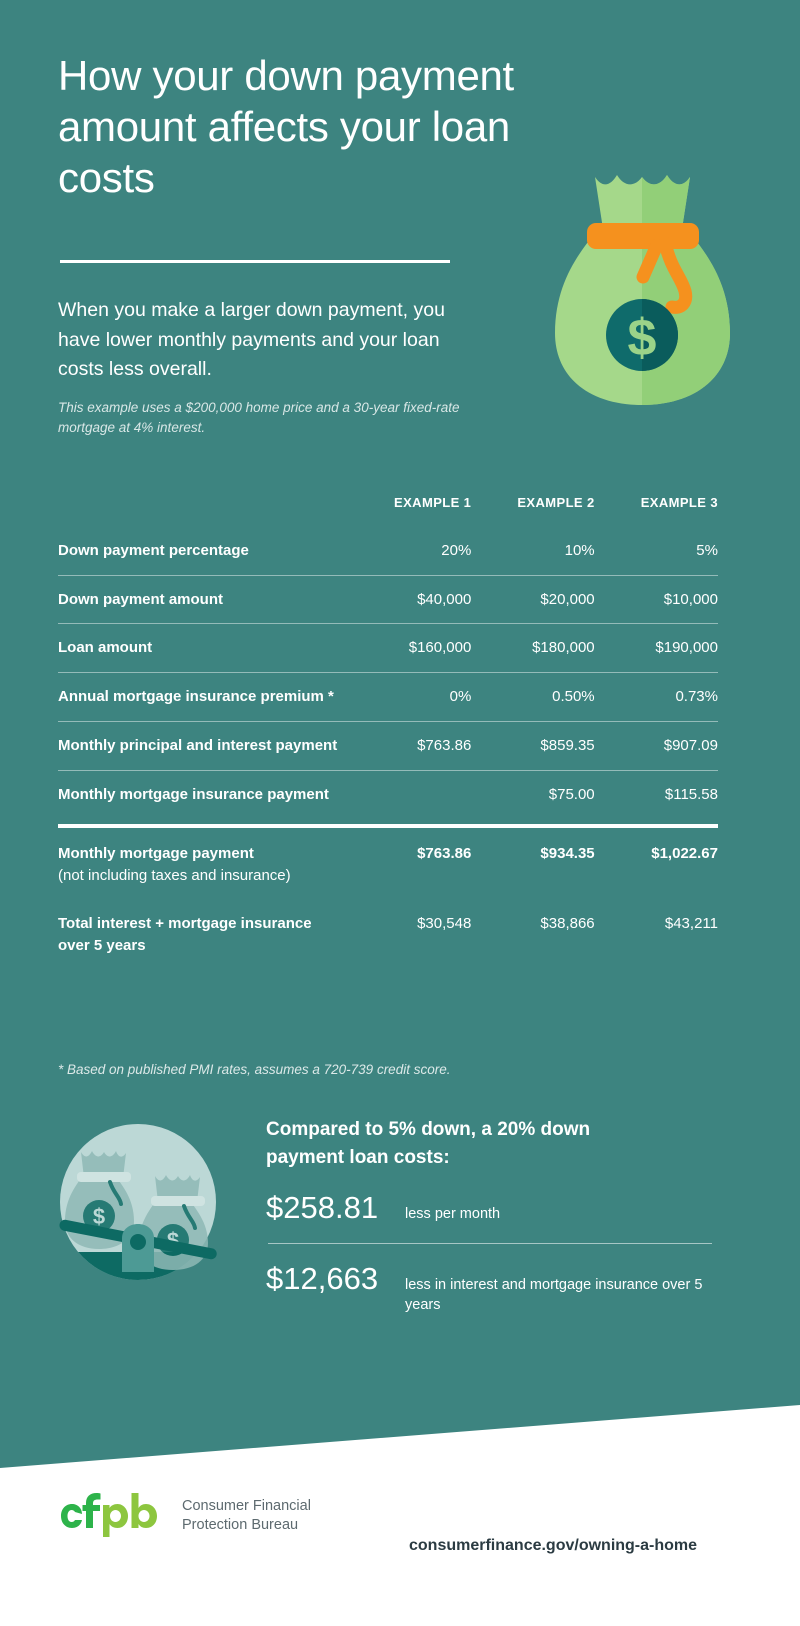 Image resolution: width=800 pixels, height=1626 pixels. What do you see at coordinates (246, 1506) in the screenshot?
I see `agency-name-line-1: Consumer Financial` at bounding box center [246, 1506].